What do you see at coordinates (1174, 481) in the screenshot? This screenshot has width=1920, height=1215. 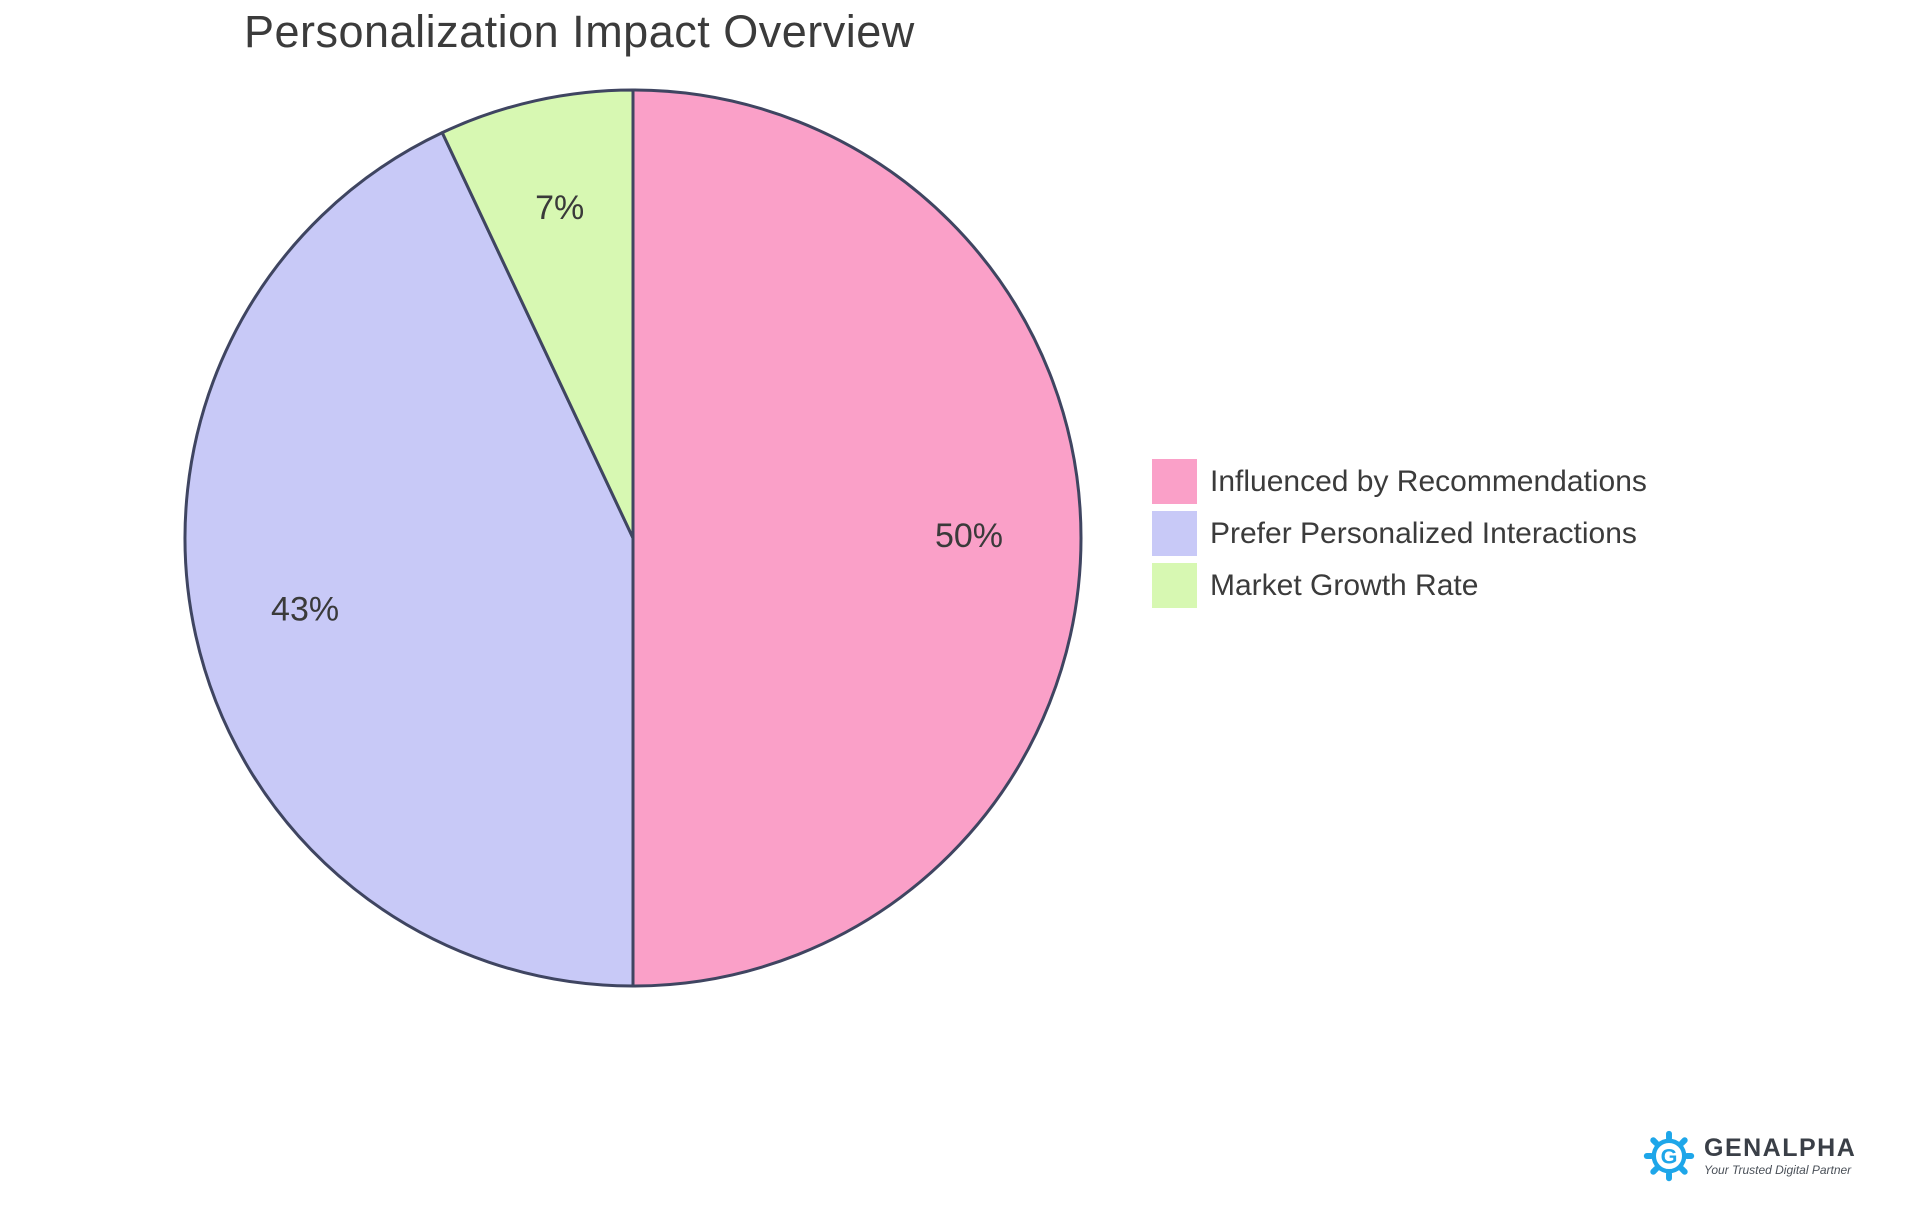 I see `legend-swatch-influenced` at bounding box center [1174, 481].